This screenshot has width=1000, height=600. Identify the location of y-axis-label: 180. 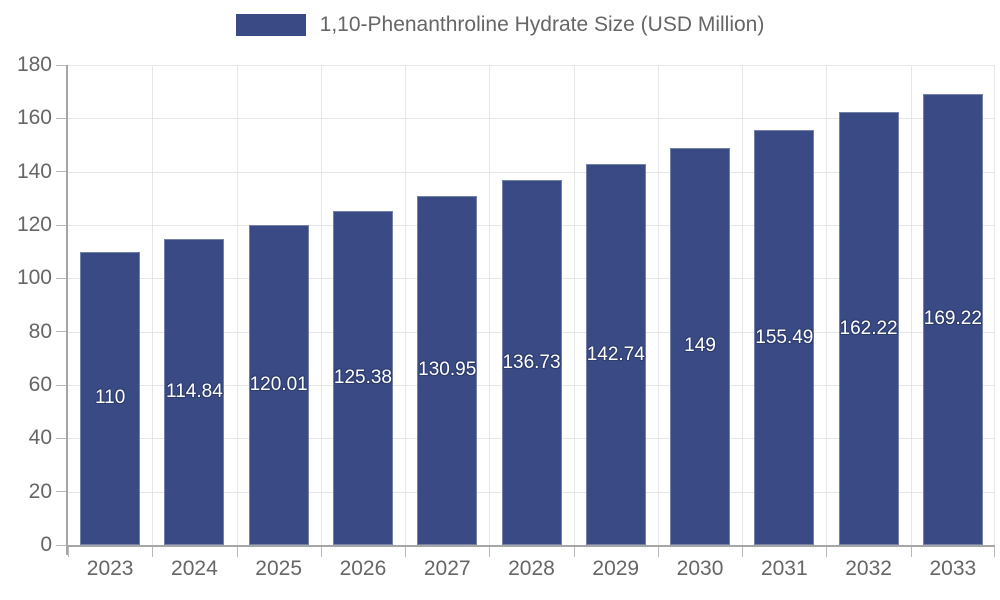
(34, 64).